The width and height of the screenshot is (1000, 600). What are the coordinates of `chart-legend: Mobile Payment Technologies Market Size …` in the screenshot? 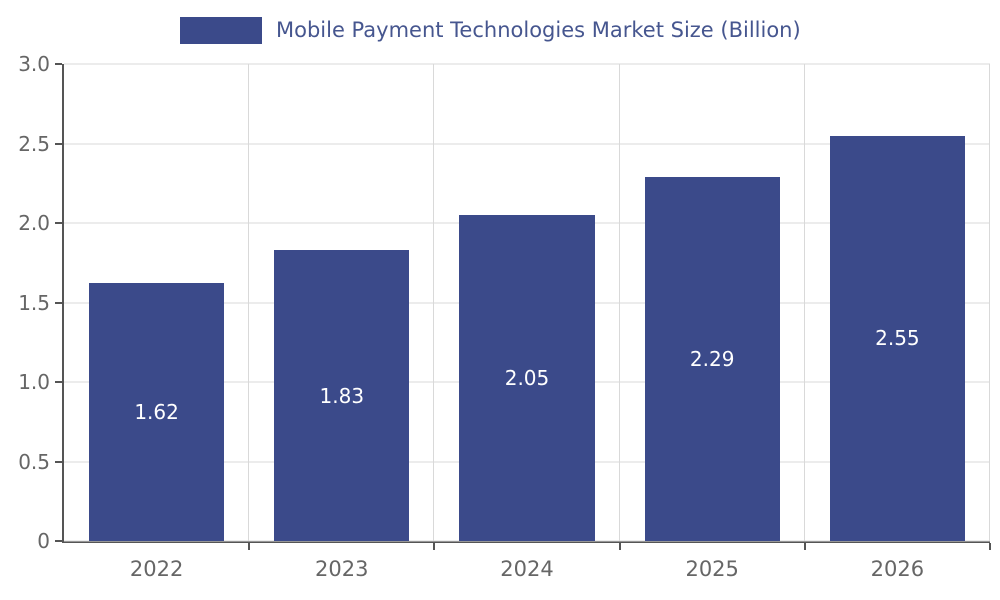 It's located at (490, 30).